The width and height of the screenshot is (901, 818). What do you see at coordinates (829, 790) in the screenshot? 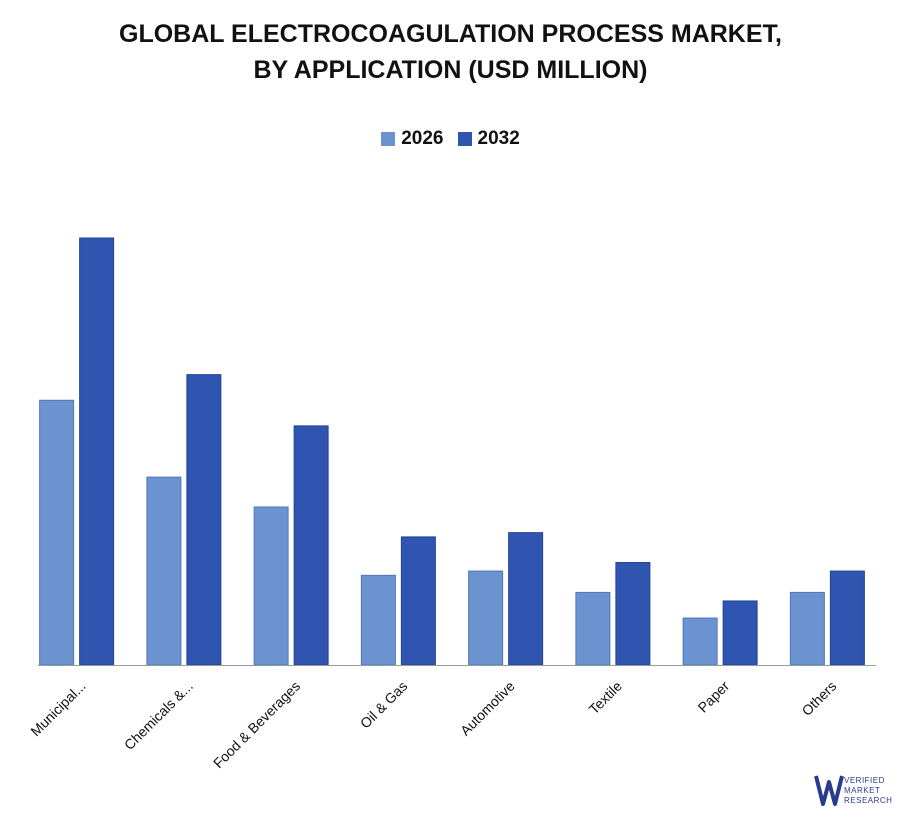
I see `verified-market-research-logo-icon` at bounding box center [829, 790].